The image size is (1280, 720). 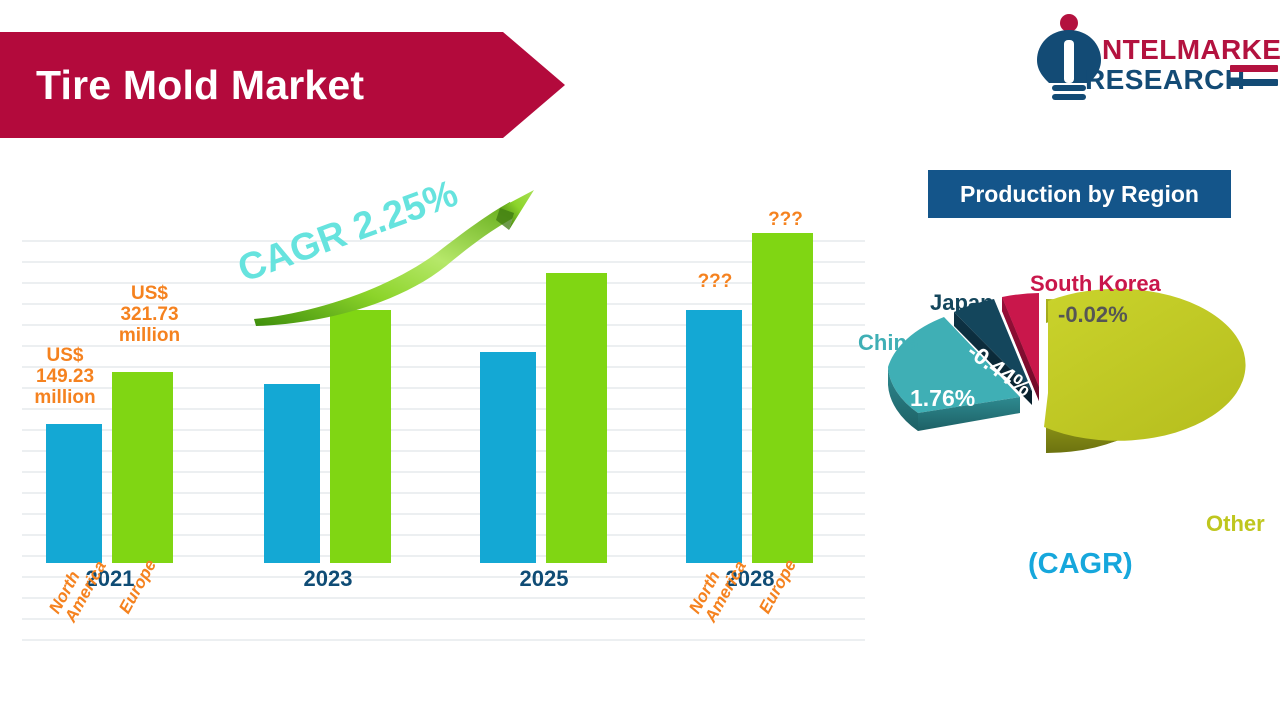 I want to click on year-label-2021: 2021, so click(x=110, y=578).